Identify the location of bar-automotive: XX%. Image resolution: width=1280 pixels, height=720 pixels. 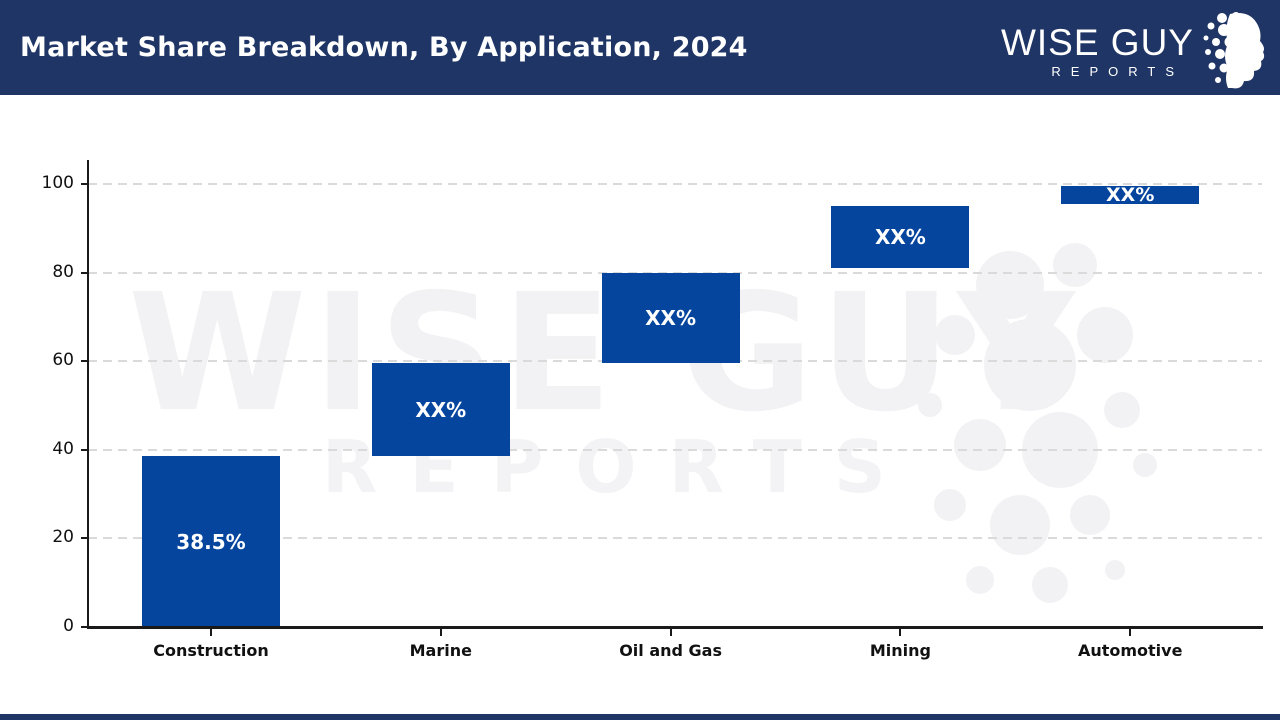
(1130, 194).